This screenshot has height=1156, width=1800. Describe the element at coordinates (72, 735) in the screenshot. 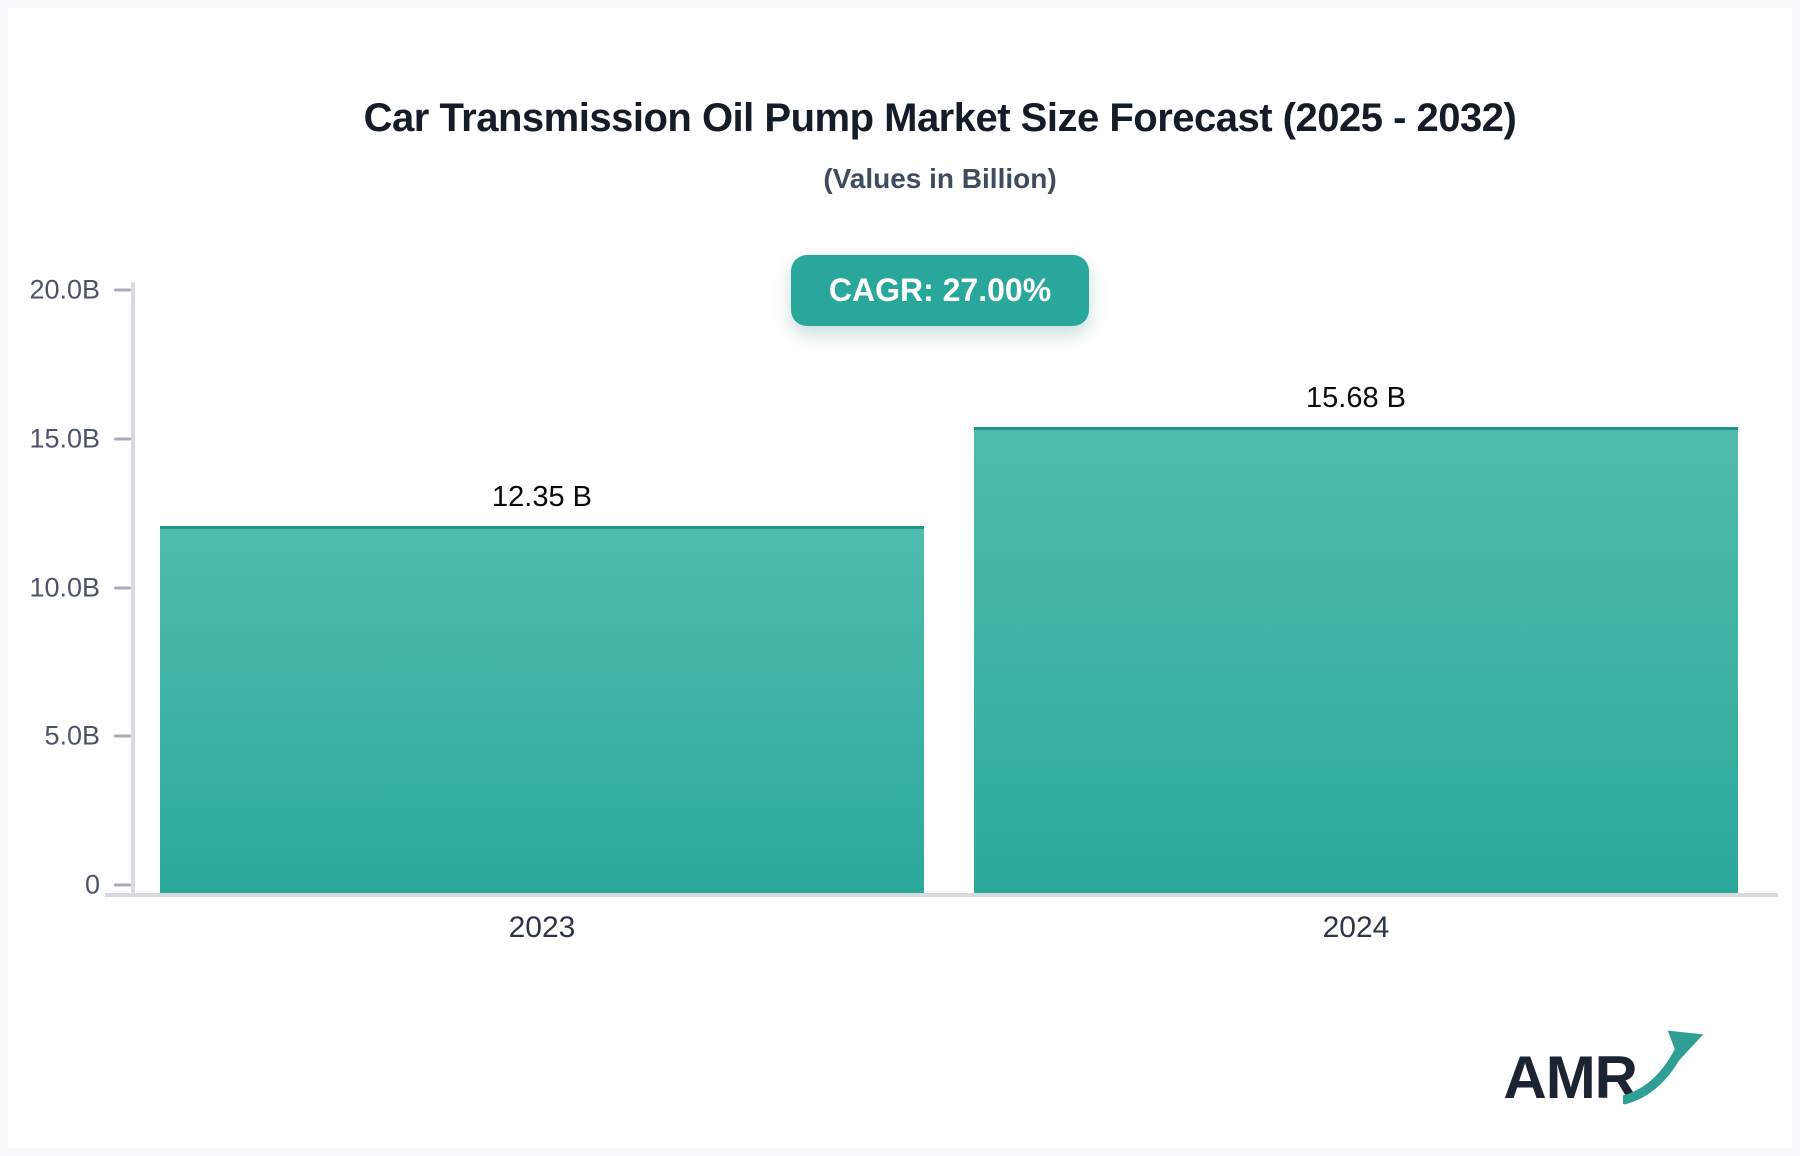

I see `y-tick-label: 5.0B` at that location.